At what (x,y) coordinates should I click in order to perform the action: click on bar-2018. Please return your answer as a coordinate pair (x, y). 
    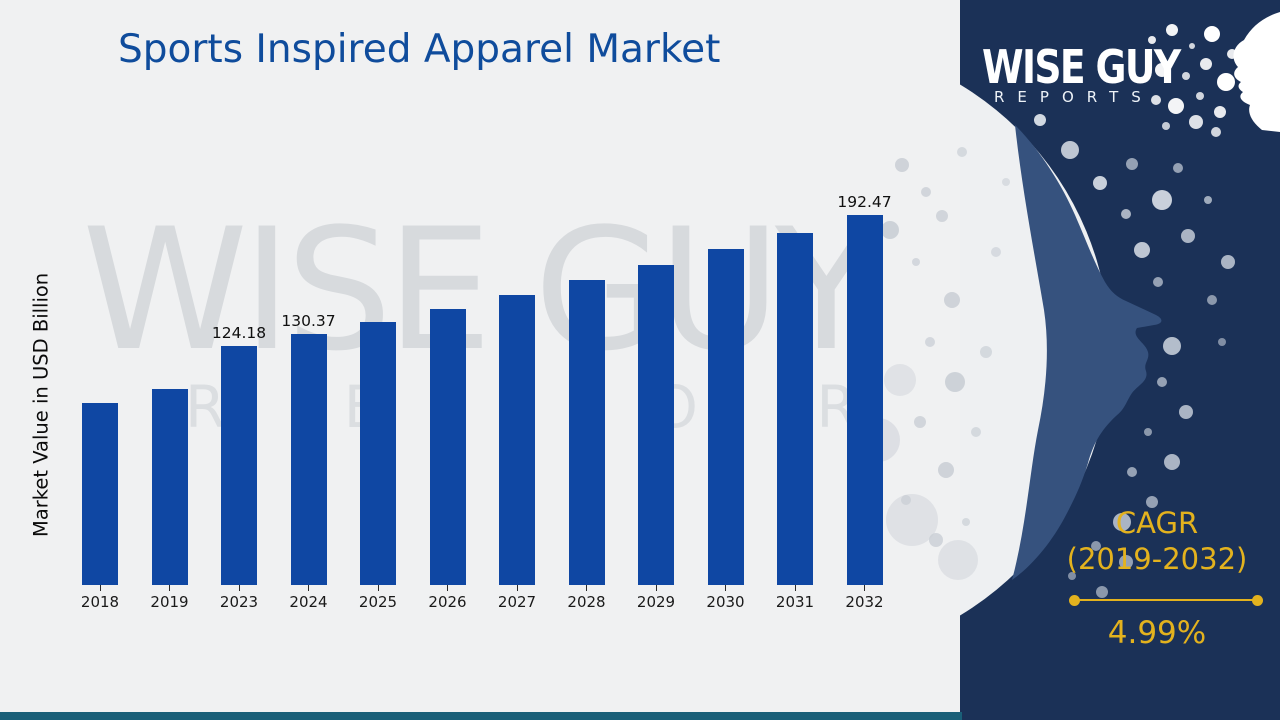
    Looking at the image, I should click on (100, 494).